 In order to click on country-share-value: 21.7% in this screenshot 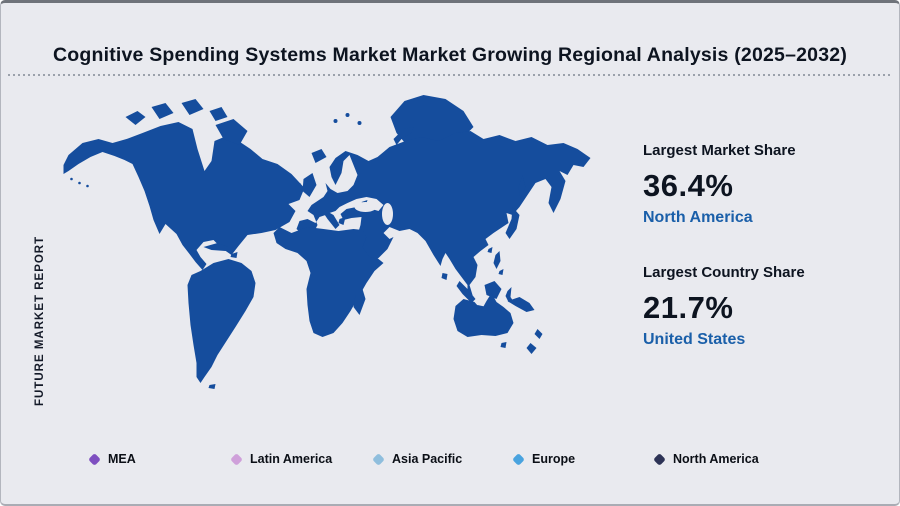, I will do `click(688, 307)`.